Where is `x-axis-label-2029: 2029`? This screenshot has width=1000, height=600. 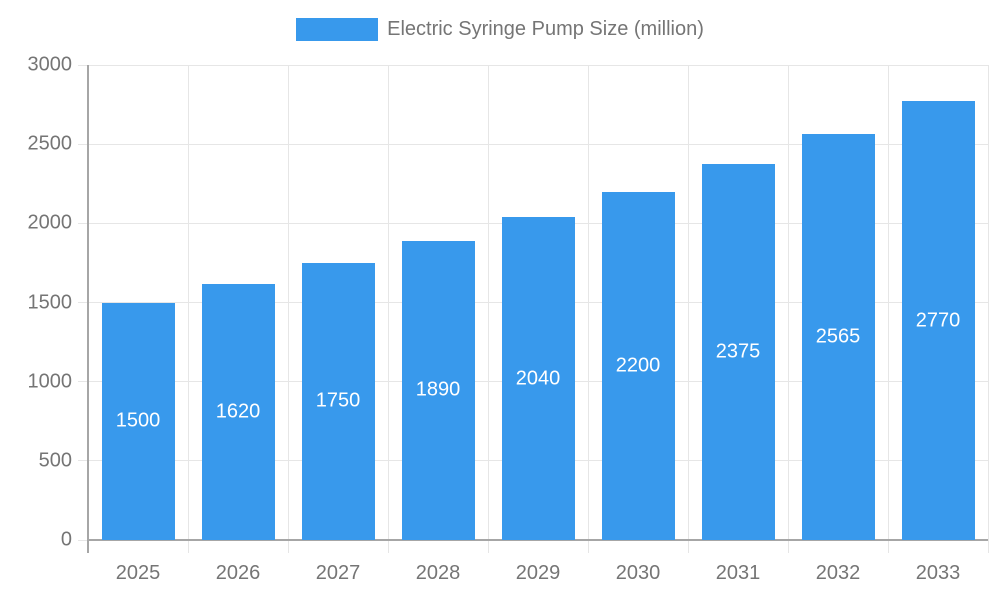 x-axis-label-2029: 2029 is located at coordinates (538, 573).